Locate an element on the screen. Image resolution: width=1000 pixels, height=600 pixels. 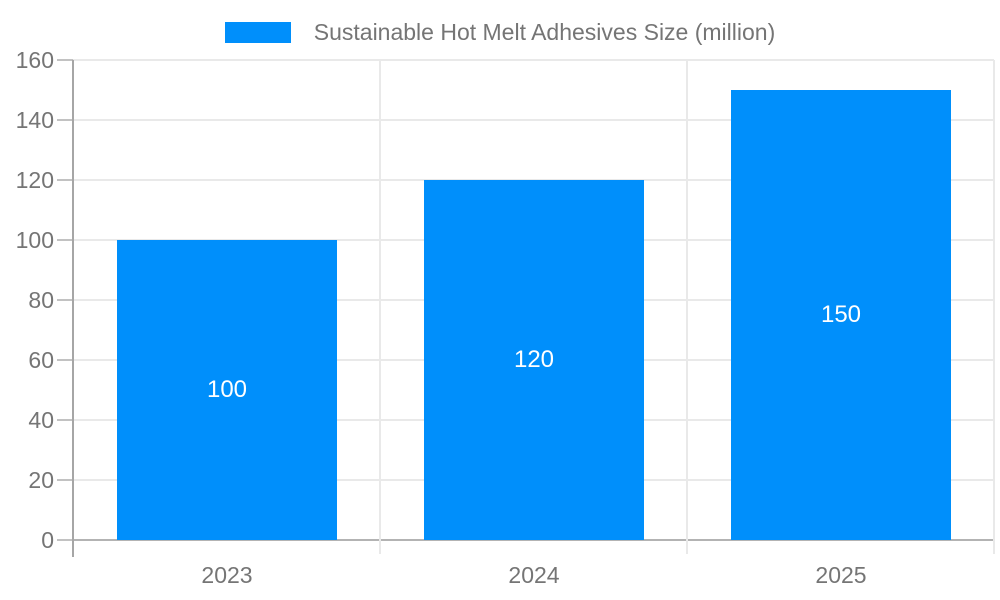
x-axis-tick-label: 2024 is located at coordinates (534, 575).